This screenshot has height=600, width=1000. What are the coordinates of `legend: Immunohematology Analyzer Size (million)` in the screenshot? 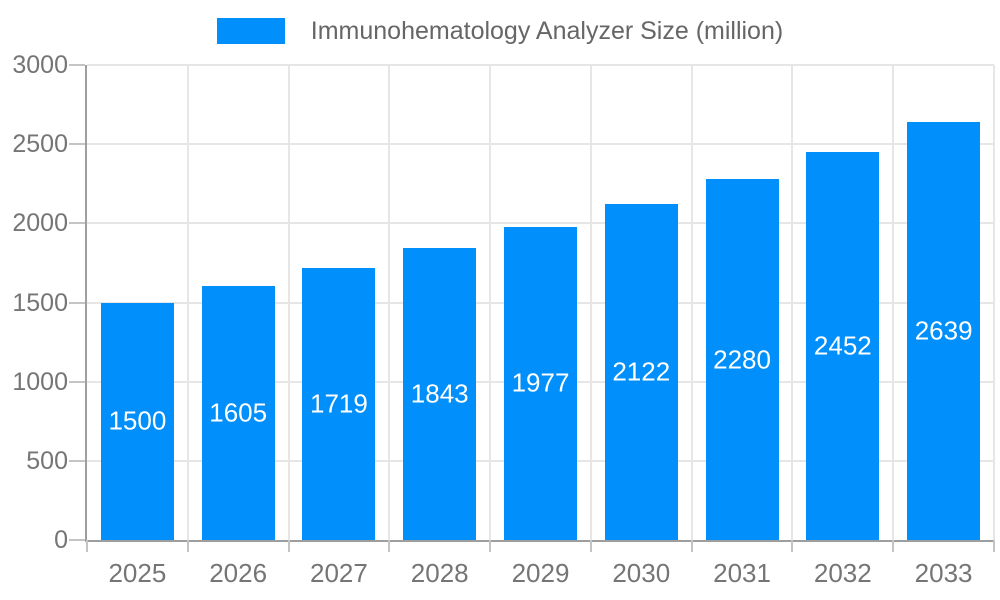 It's located at (500, 31).